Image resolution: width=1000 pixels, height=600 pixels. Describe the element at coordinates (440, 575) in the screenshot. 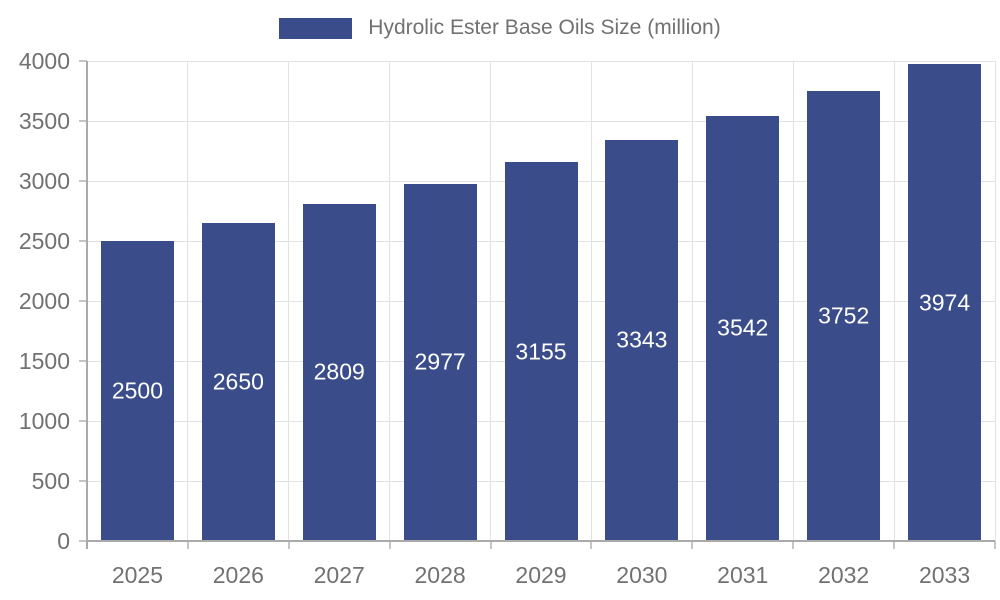

I see `x-tick-label: 2028` at that location.